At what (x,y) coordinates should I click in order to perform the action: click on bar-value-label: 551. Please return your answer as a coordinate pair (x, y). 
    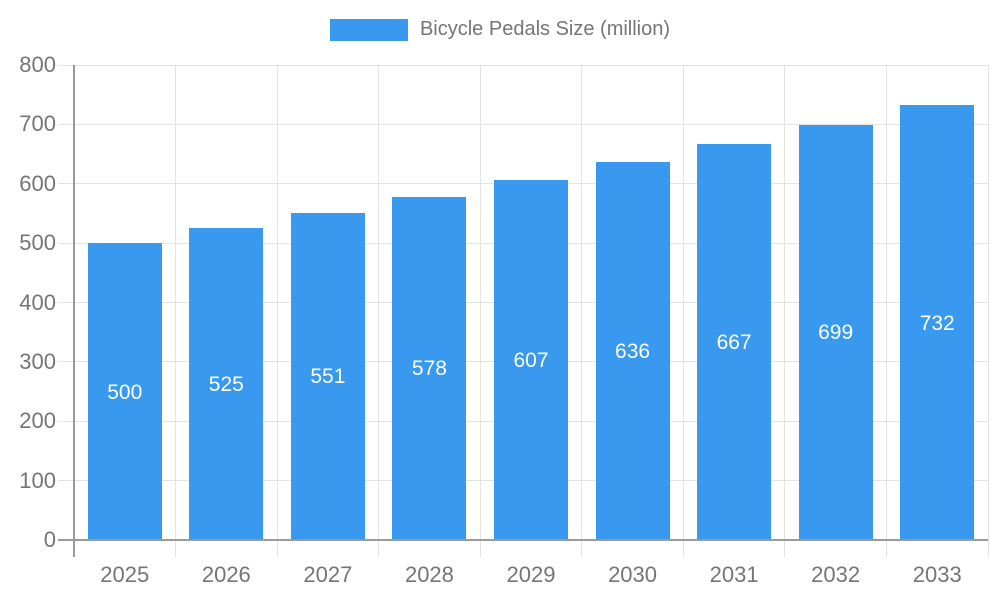
    Looking at the image, I should click on (328, 377).